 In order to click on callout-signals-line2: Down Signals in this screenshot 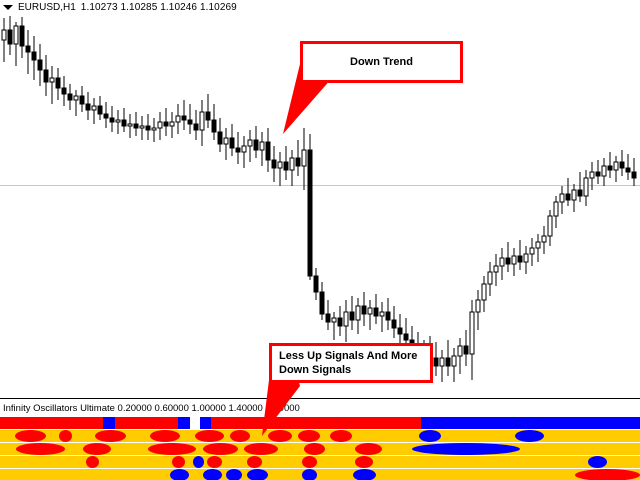, I will do `click(315, 370)`.